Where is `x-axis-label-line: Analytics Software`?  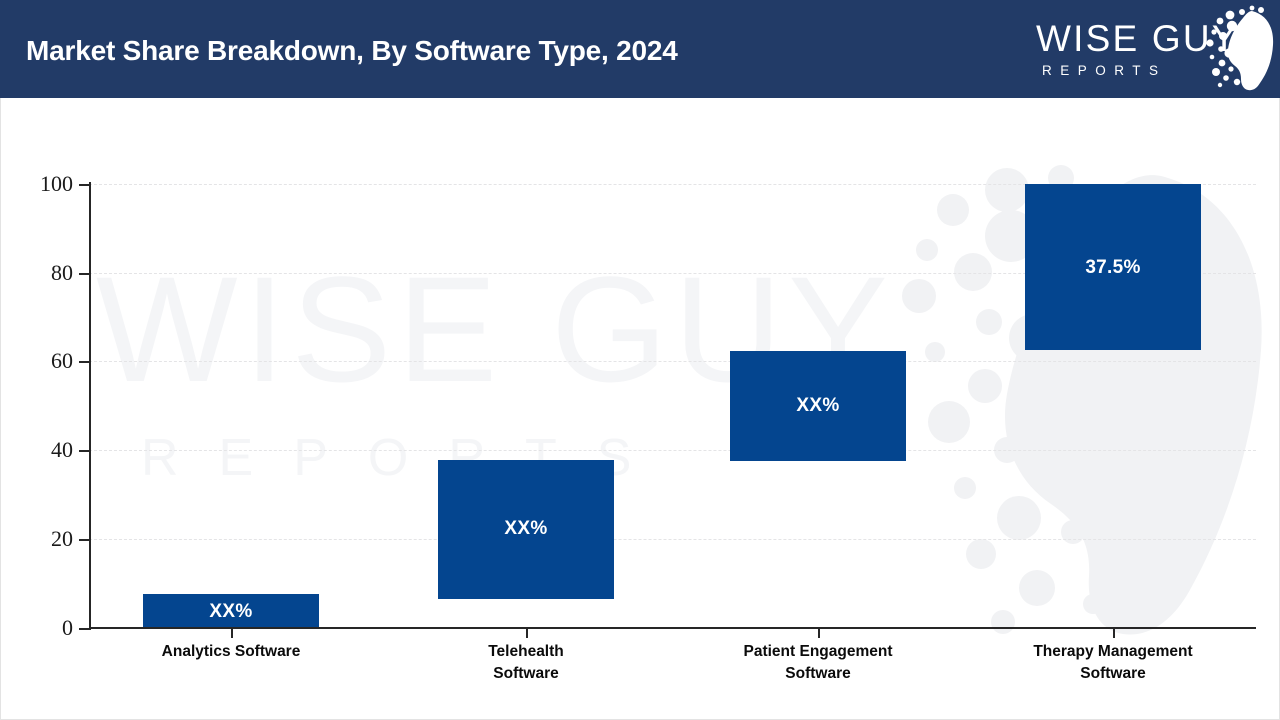
x-axis-label-line: Analytics Software is located at coordinates (231, 651).